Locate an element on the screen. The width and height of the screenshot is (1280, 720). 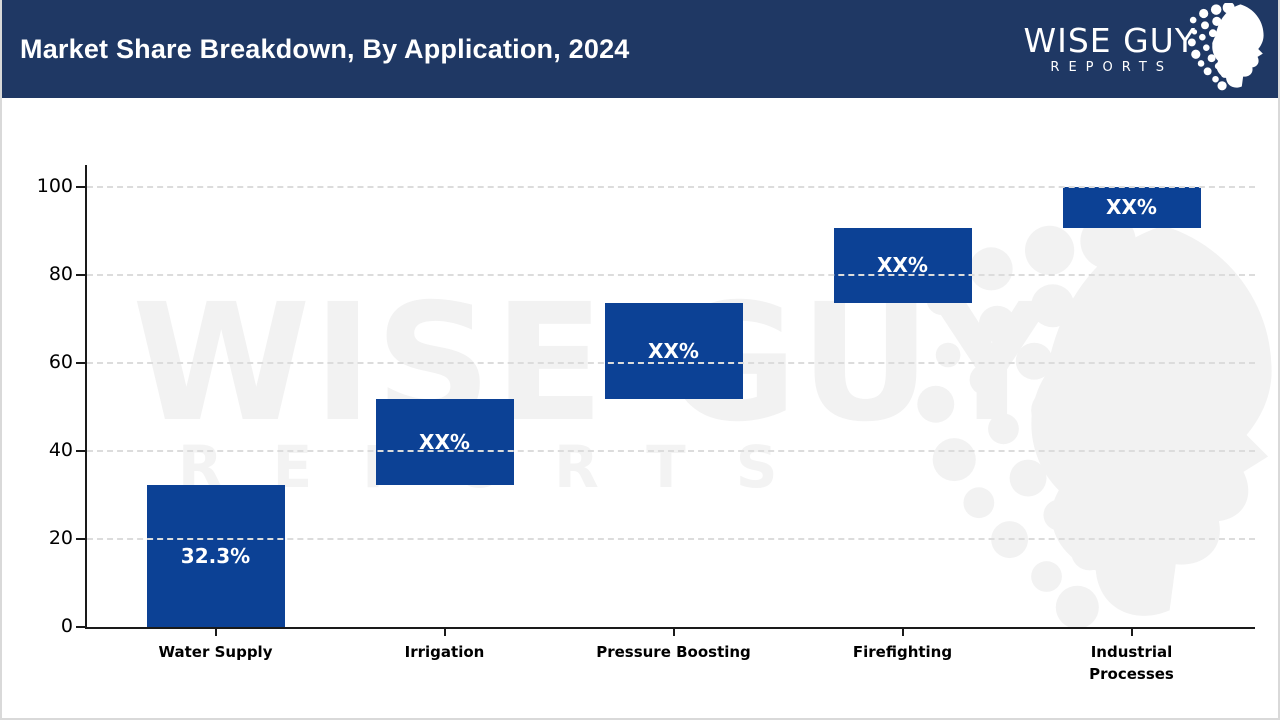
x-axis-category-label: Irrigation is located at coordinates (445, 653).